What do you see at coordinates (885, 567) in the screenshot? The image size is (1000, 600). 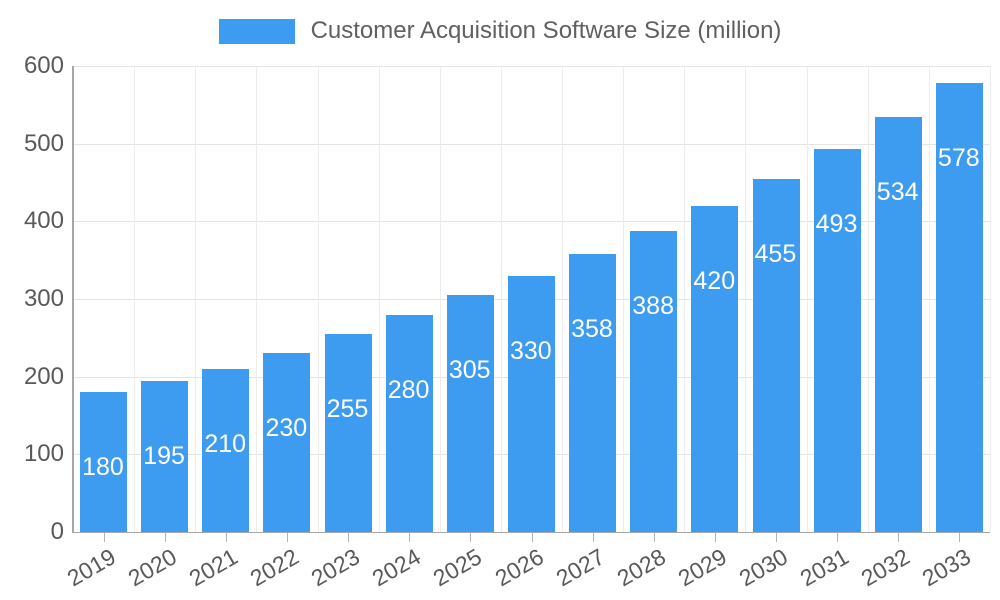 I see `x-axis-tick-label: 2032` at bounding box center [885, 567].